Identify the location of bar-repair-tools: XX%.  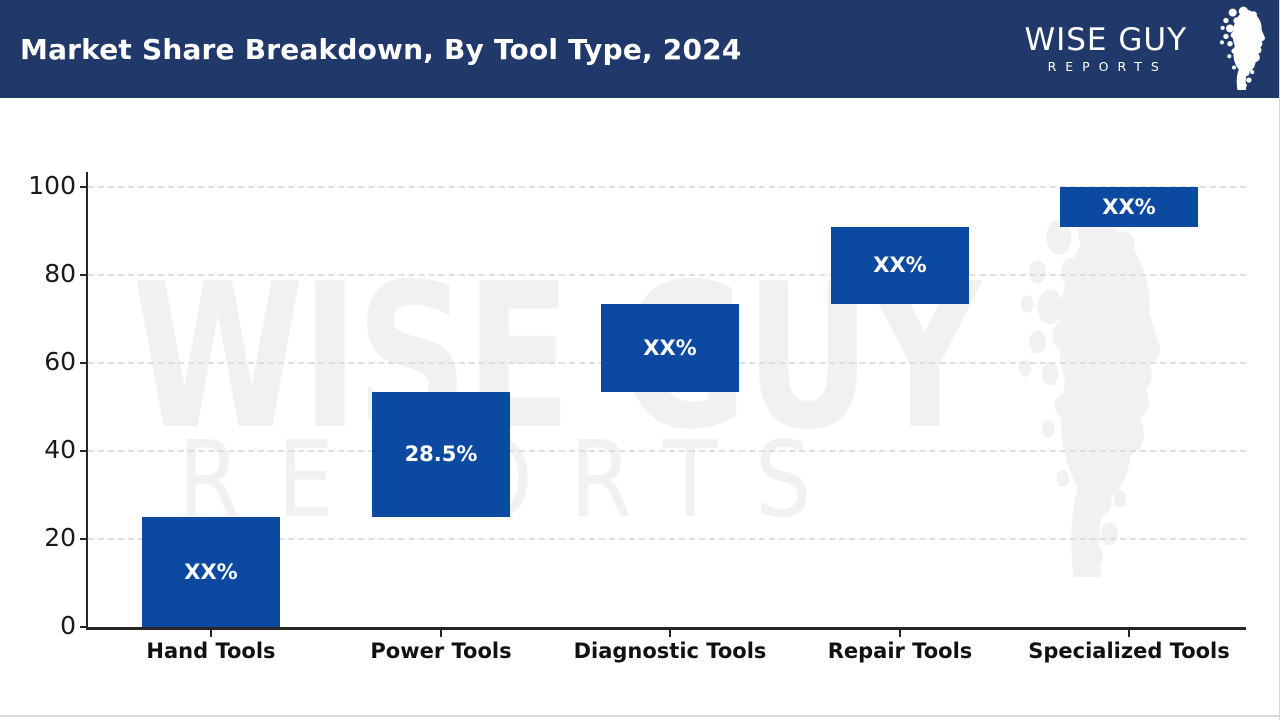
(900, 265).